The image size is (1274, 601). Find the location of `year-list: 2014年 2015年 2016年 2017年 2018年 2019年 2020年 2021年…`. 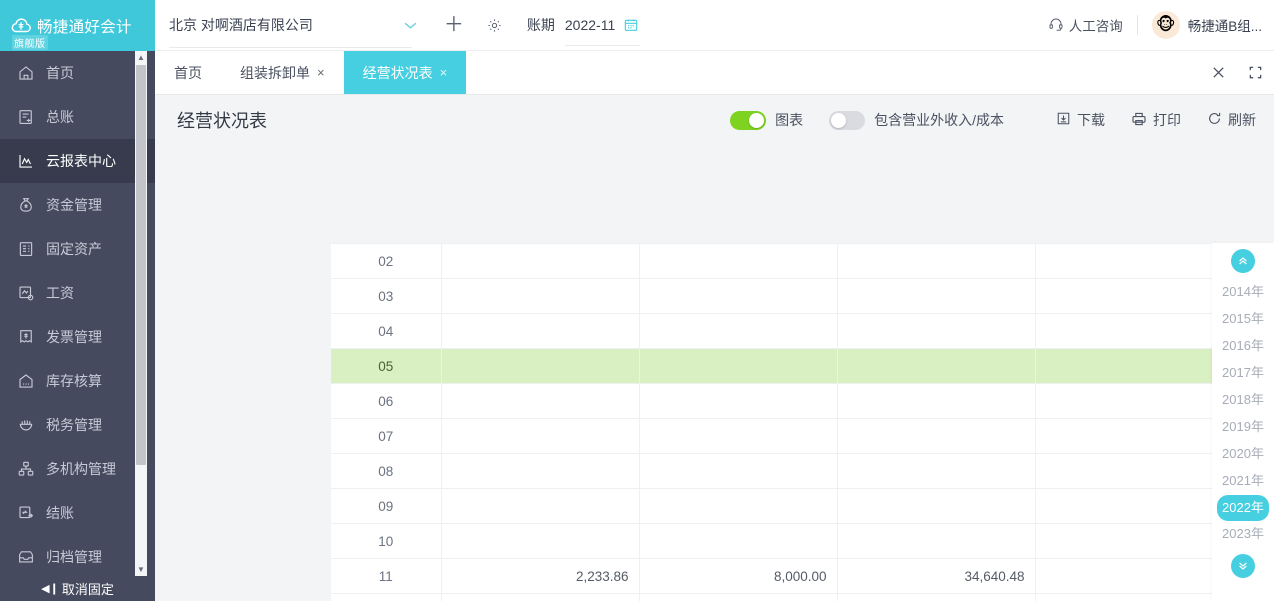

year-list: 2014年 2015年 2016年 2017年 2018年 2019年 2020年 2021年… is located at coordinates (1243, 413).